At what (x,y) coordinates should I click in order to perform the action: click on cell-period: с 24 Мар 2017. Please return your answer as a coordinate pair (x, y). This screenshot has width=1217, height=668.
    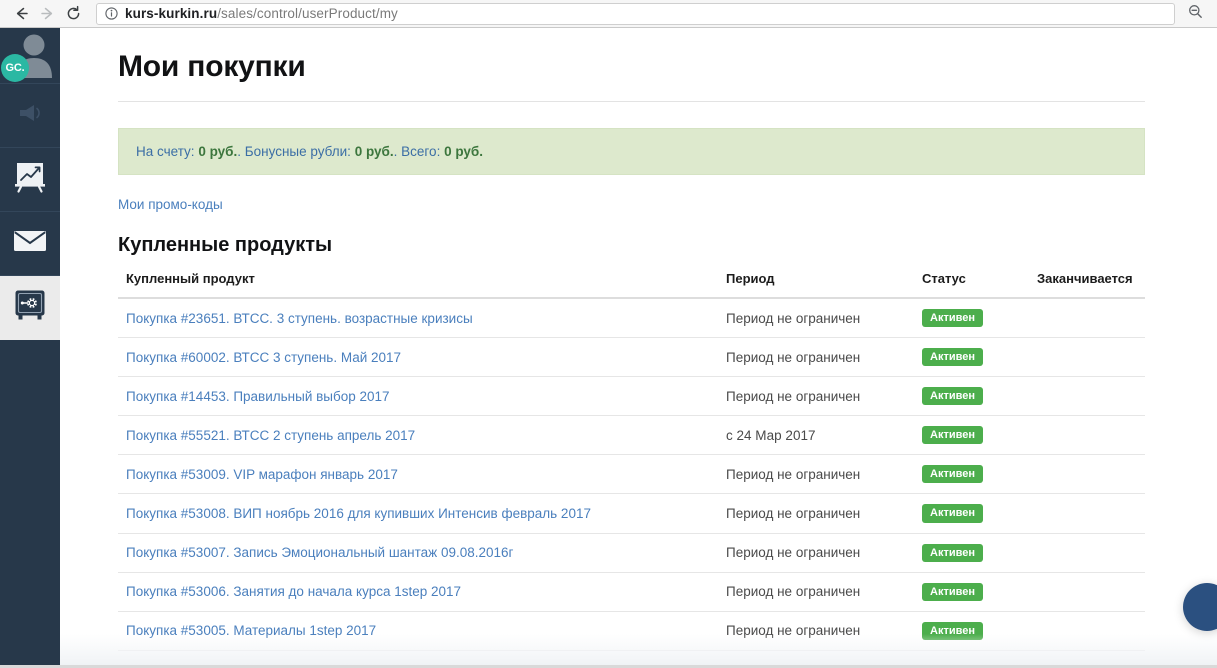
    Looking at the image, I should click on (816, 435).